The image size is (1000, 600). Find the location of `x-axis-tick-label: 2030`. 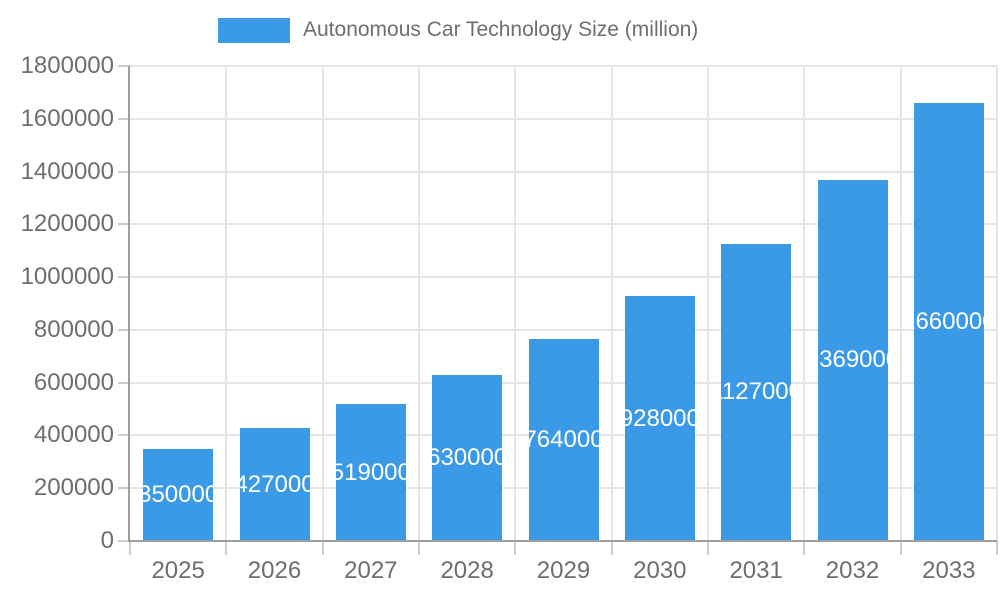

x-axis-tick-label: 2030 is located at coordinates (660, 570).